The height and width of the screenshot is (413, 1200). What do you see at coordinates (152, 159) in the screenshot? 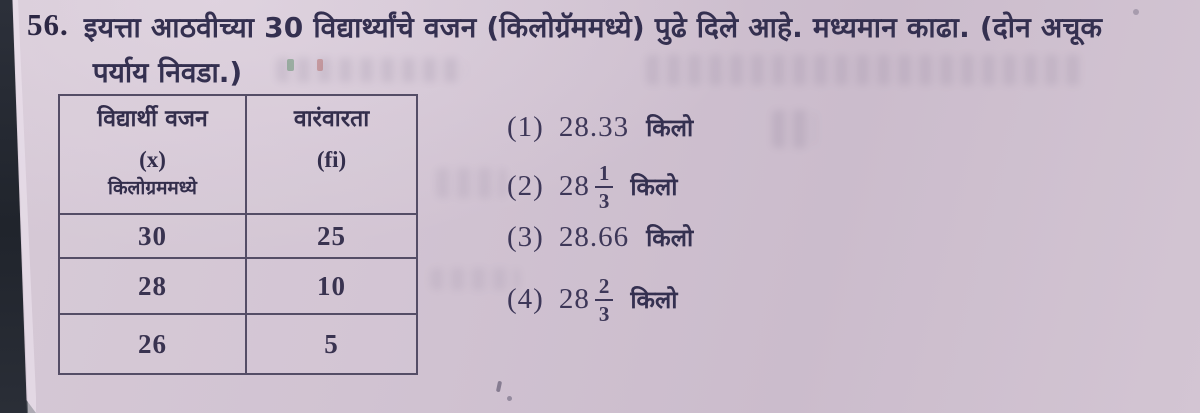
I see `weight-column-symbol: (x)` at bounding box center [152, 159].